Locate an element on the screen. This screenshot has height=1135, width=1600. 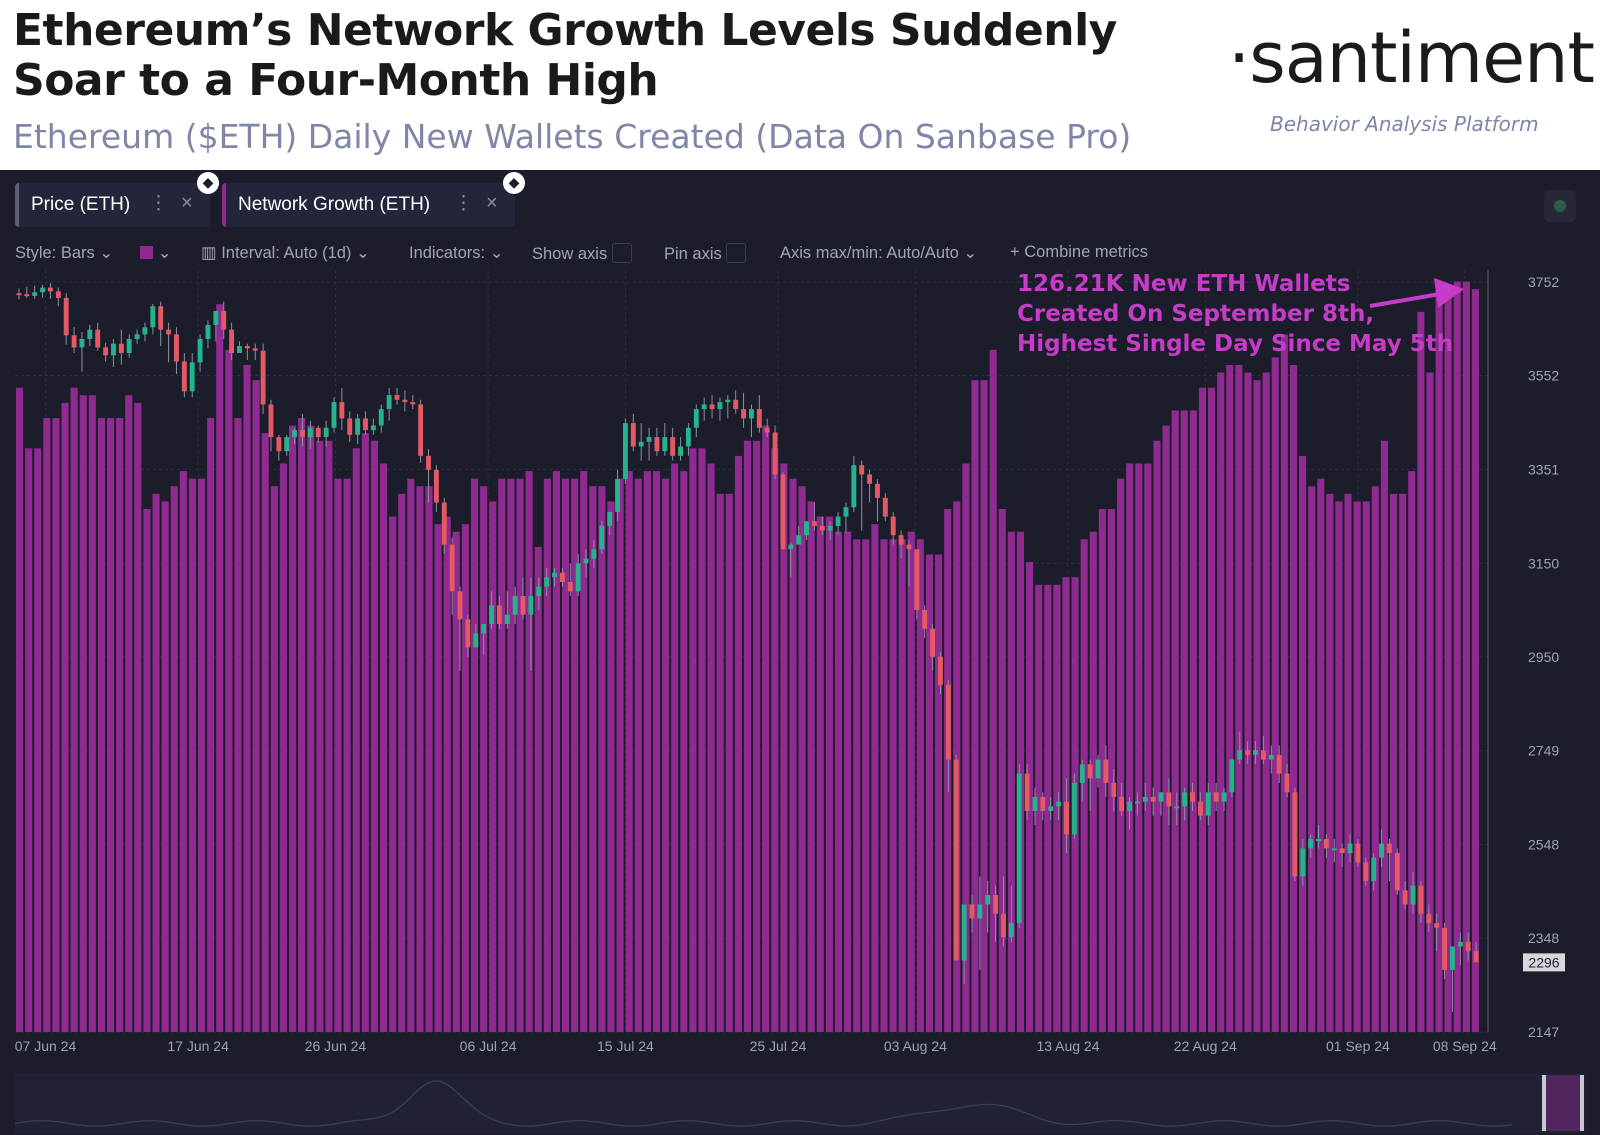
style-dropdown: Style: Bars ⌄ is located at coordinates (64, 253).